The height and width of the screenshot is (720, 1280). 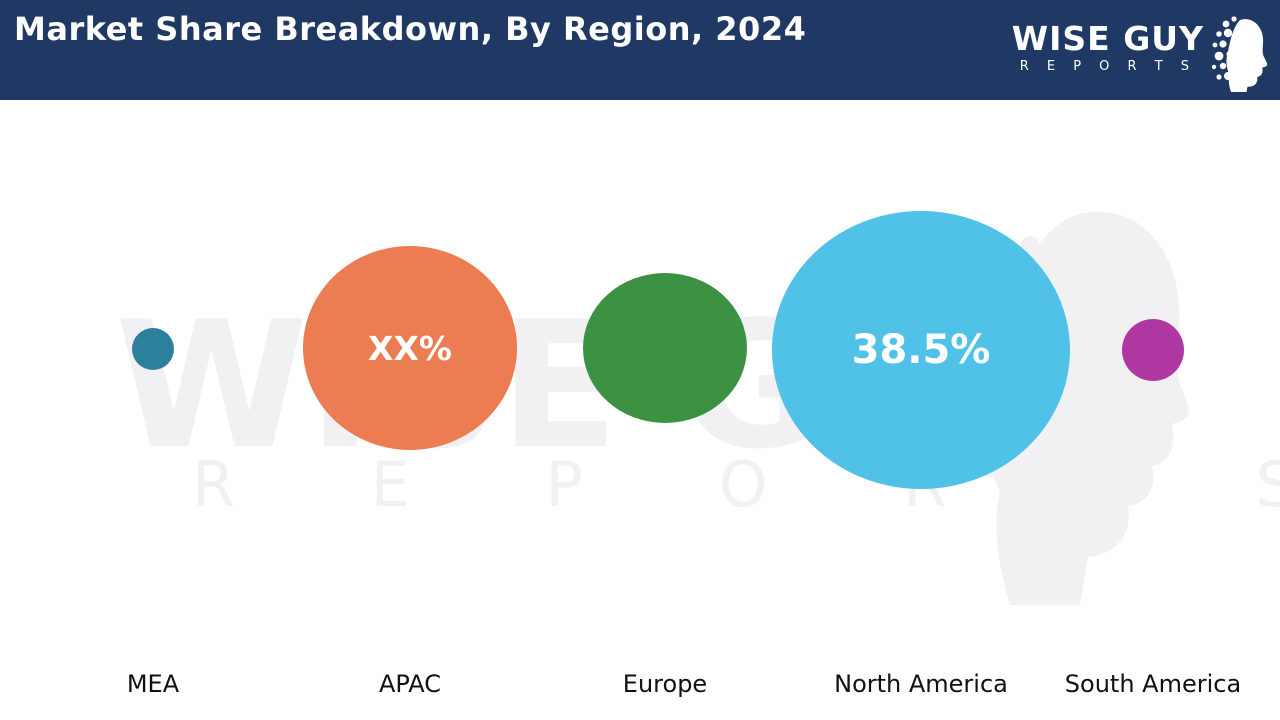 What do you see at coordinates (1108, 66) in the screenshot?
I see `logo-subtext: R E P O R T S` at bounding box center [1108, 66].